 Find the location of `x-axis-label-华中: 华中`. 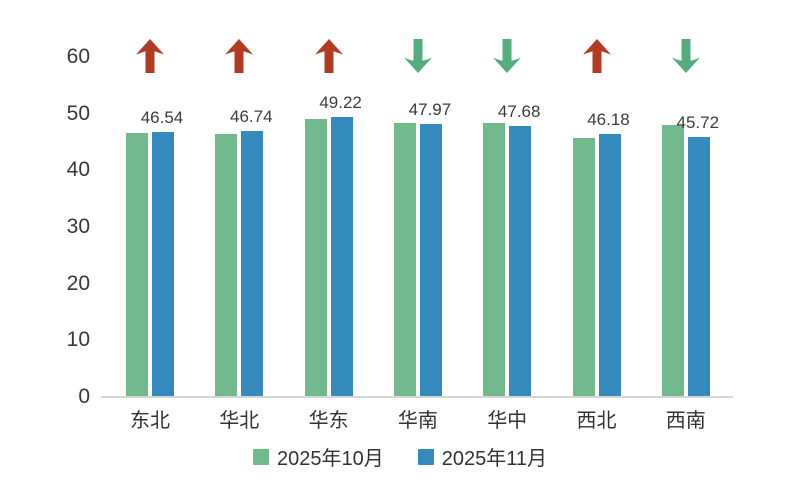

x-axis-label-华中: 华中 is located at coordinates (507, 421).